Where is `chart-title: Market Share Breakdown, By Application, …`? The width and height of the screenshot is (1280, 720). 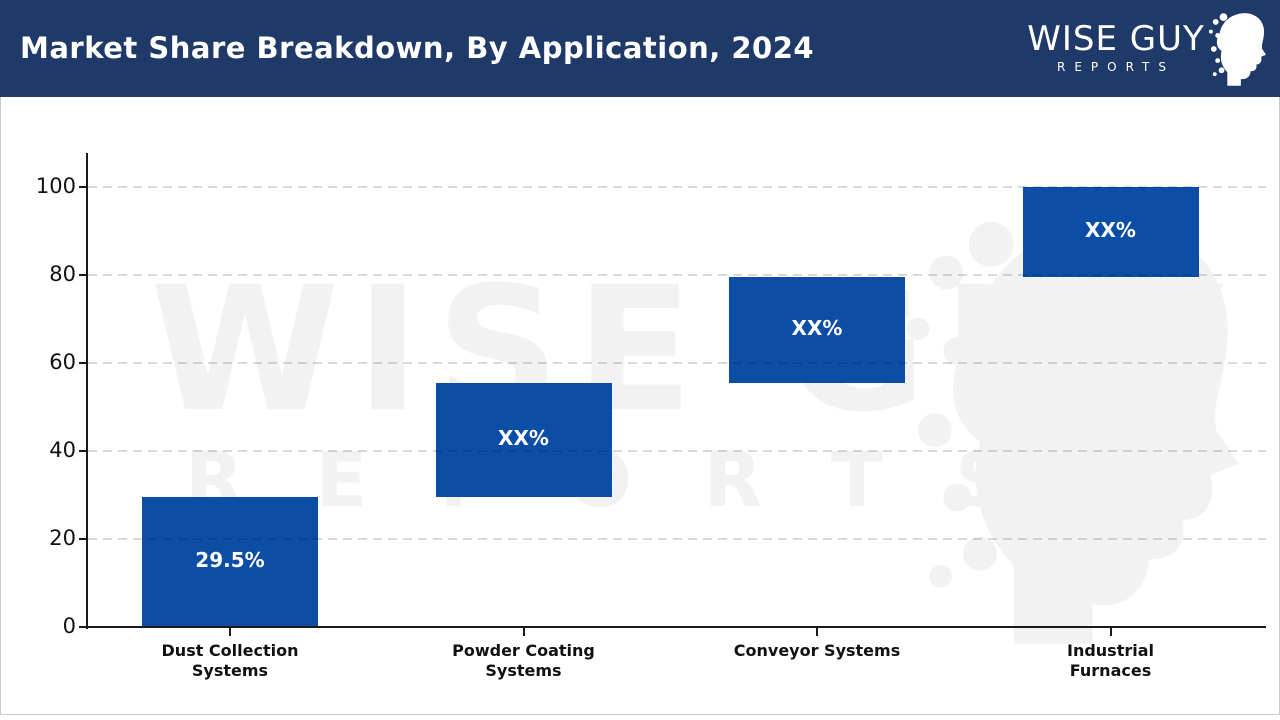
chart-title: Market Share Breakdown, By Application, … is located at coordinates (417, 48).